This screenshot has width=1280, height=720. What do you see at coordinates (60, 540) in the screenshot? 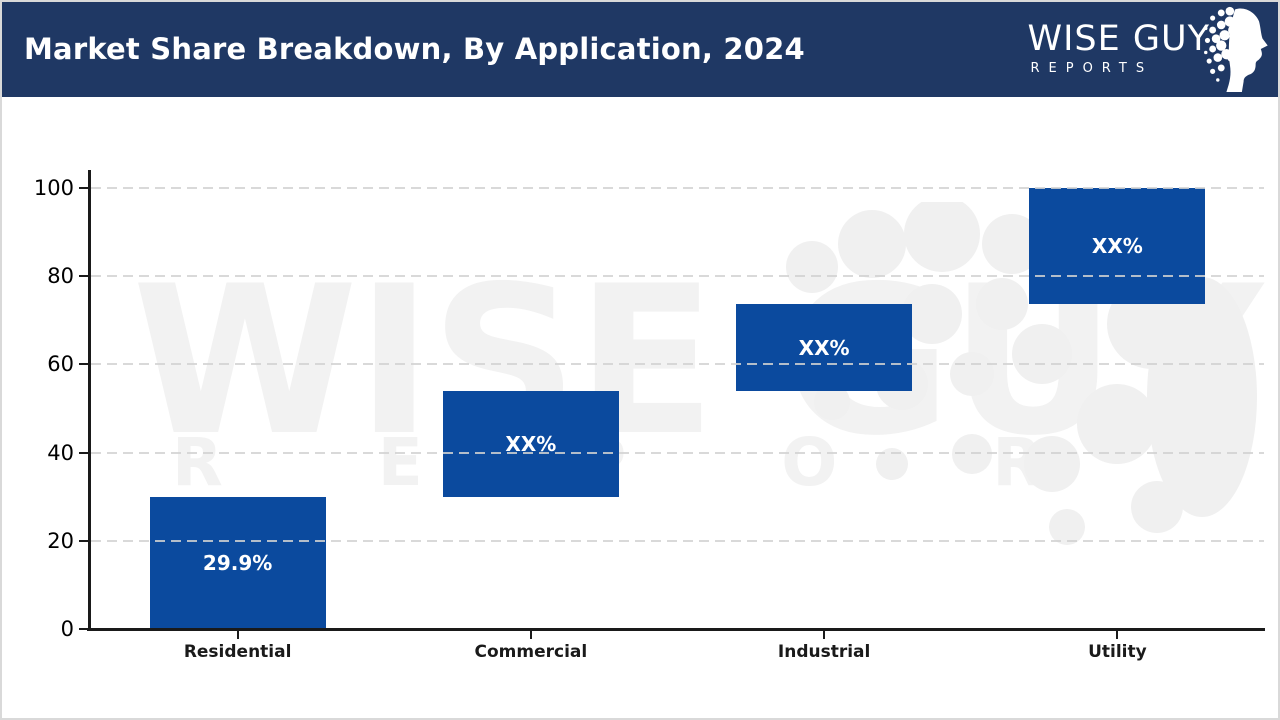
I see `y-tick-label: 20` at bounding box center [60, 540].